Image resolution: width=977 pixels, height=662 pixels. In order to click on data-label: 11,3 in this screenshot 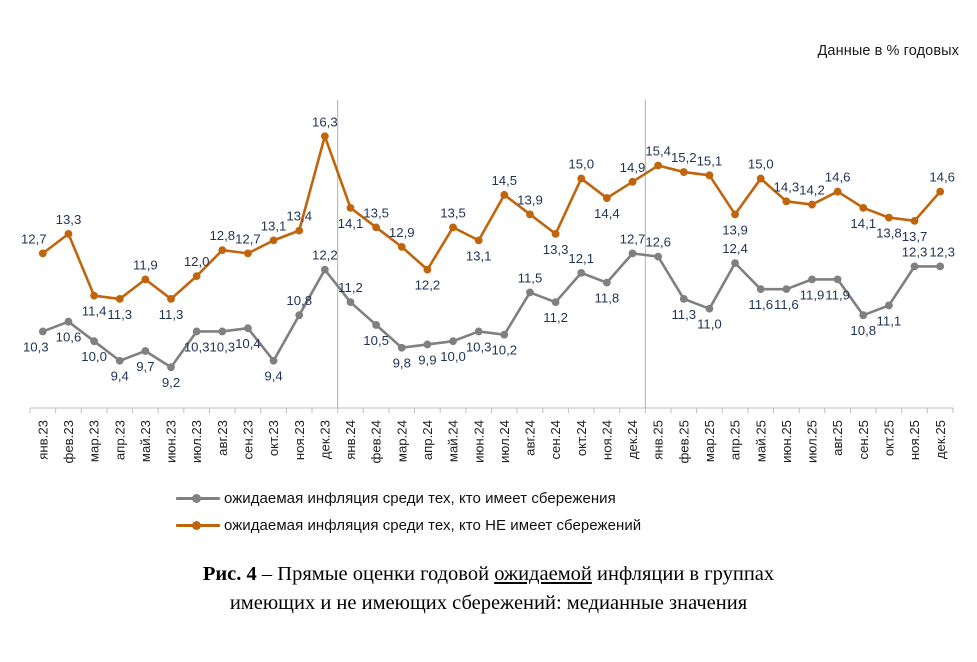, I will do `click(683, 314)`.